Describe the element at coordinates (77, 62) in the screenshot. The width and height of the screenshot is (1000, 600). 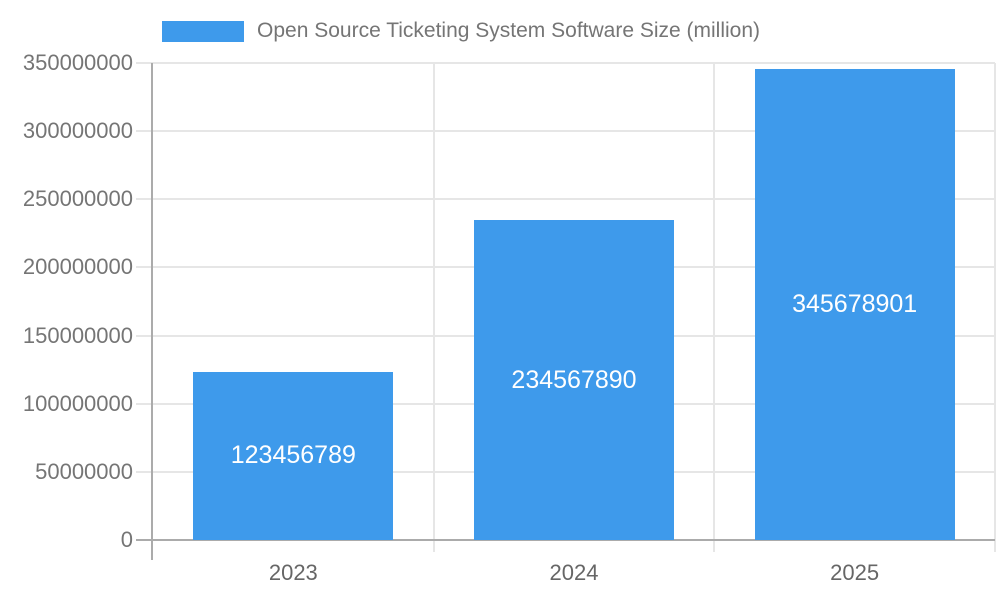
I see `y-tick-label: 350000000` at that location.